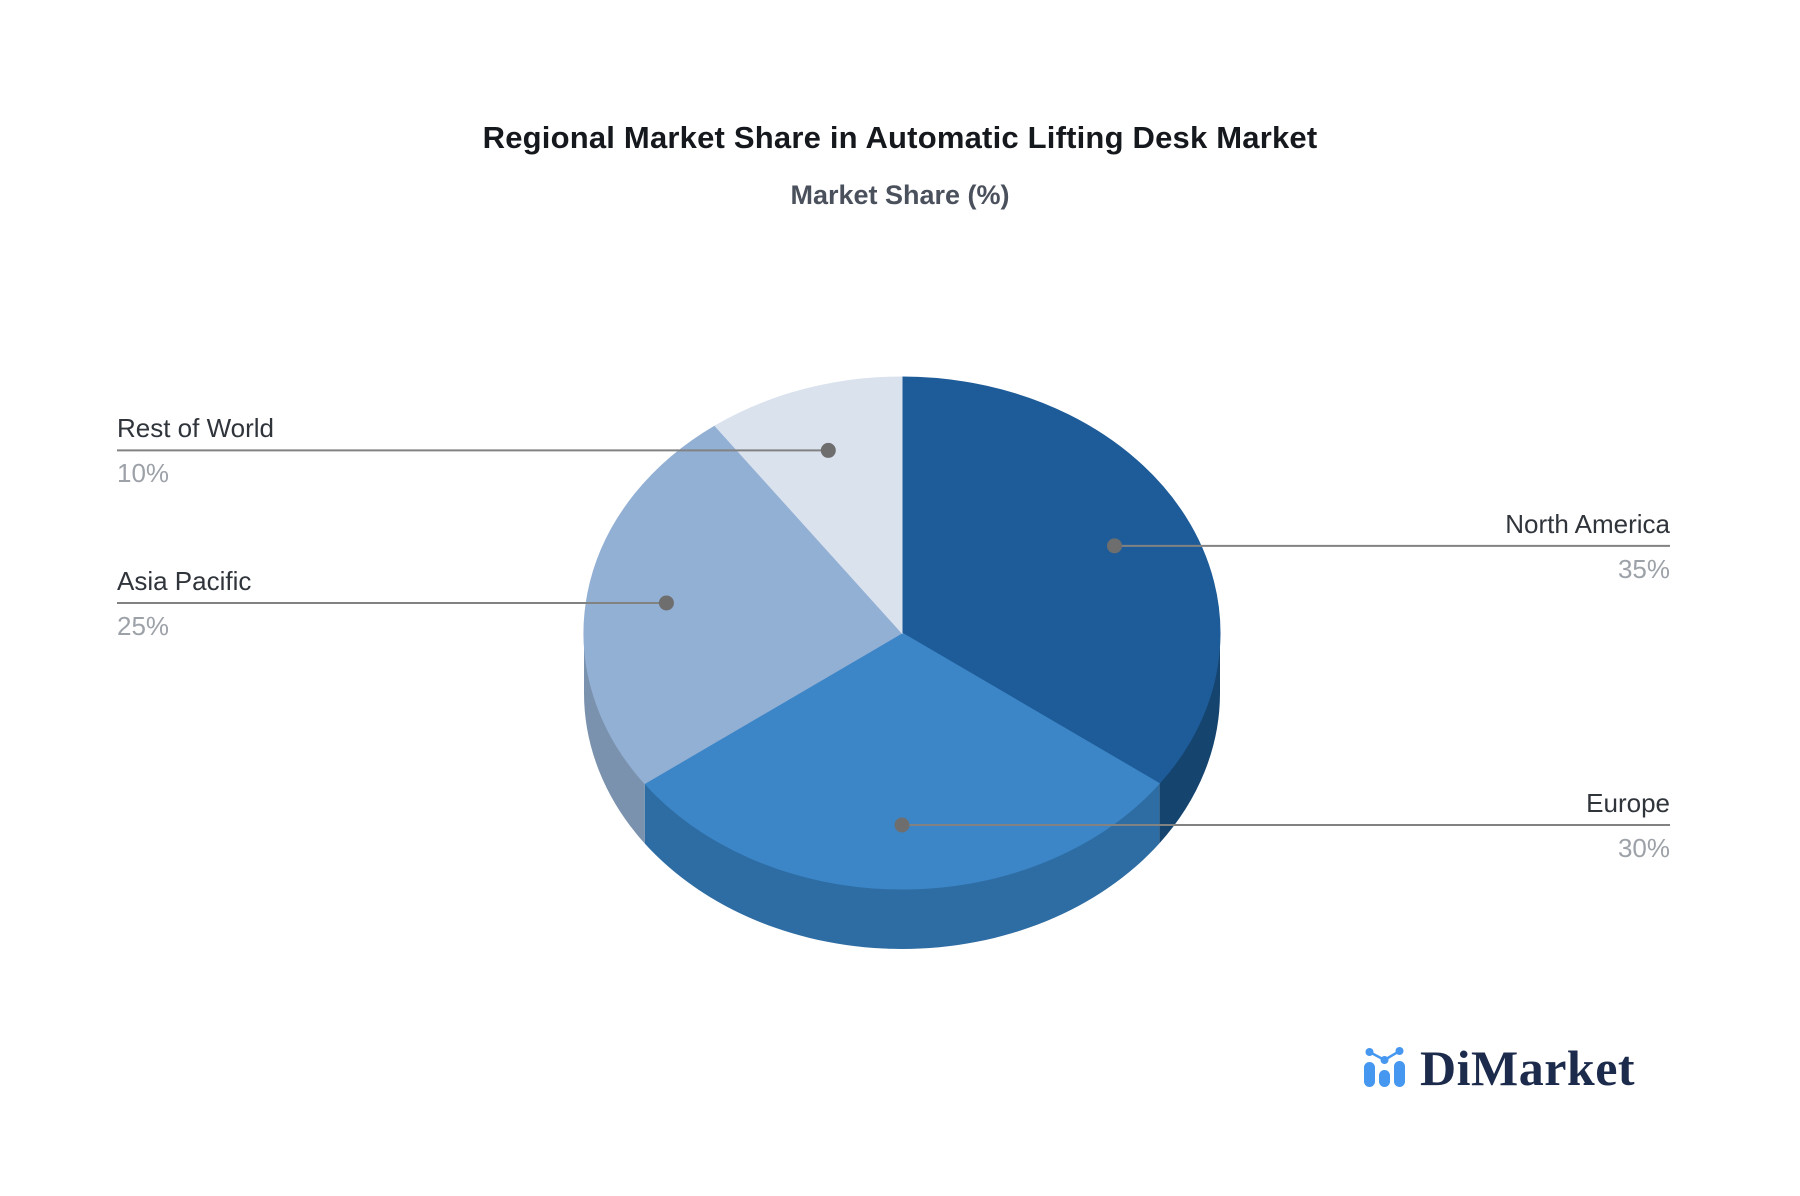 The image size is (1800, 1196). What do you see at coordinates (1643, 568) in the screenshot?
I see `slice-label-value: 35%` at bounding box center [1643, 568].